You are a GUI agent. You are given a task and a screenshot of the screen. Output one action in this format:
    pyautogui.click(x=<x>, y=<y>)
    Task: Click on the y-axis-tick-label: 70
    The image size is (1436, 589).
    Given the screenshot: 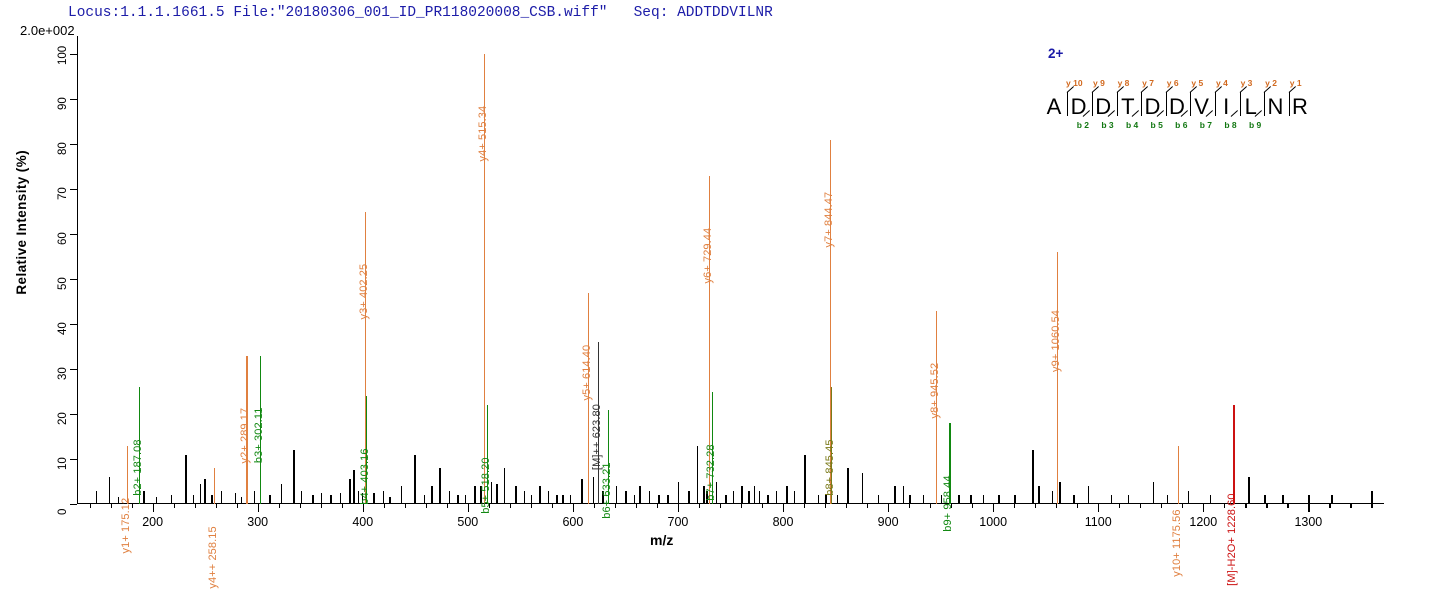 What is the action you would take?
    pyautogui.click(x=63, y=193)
    